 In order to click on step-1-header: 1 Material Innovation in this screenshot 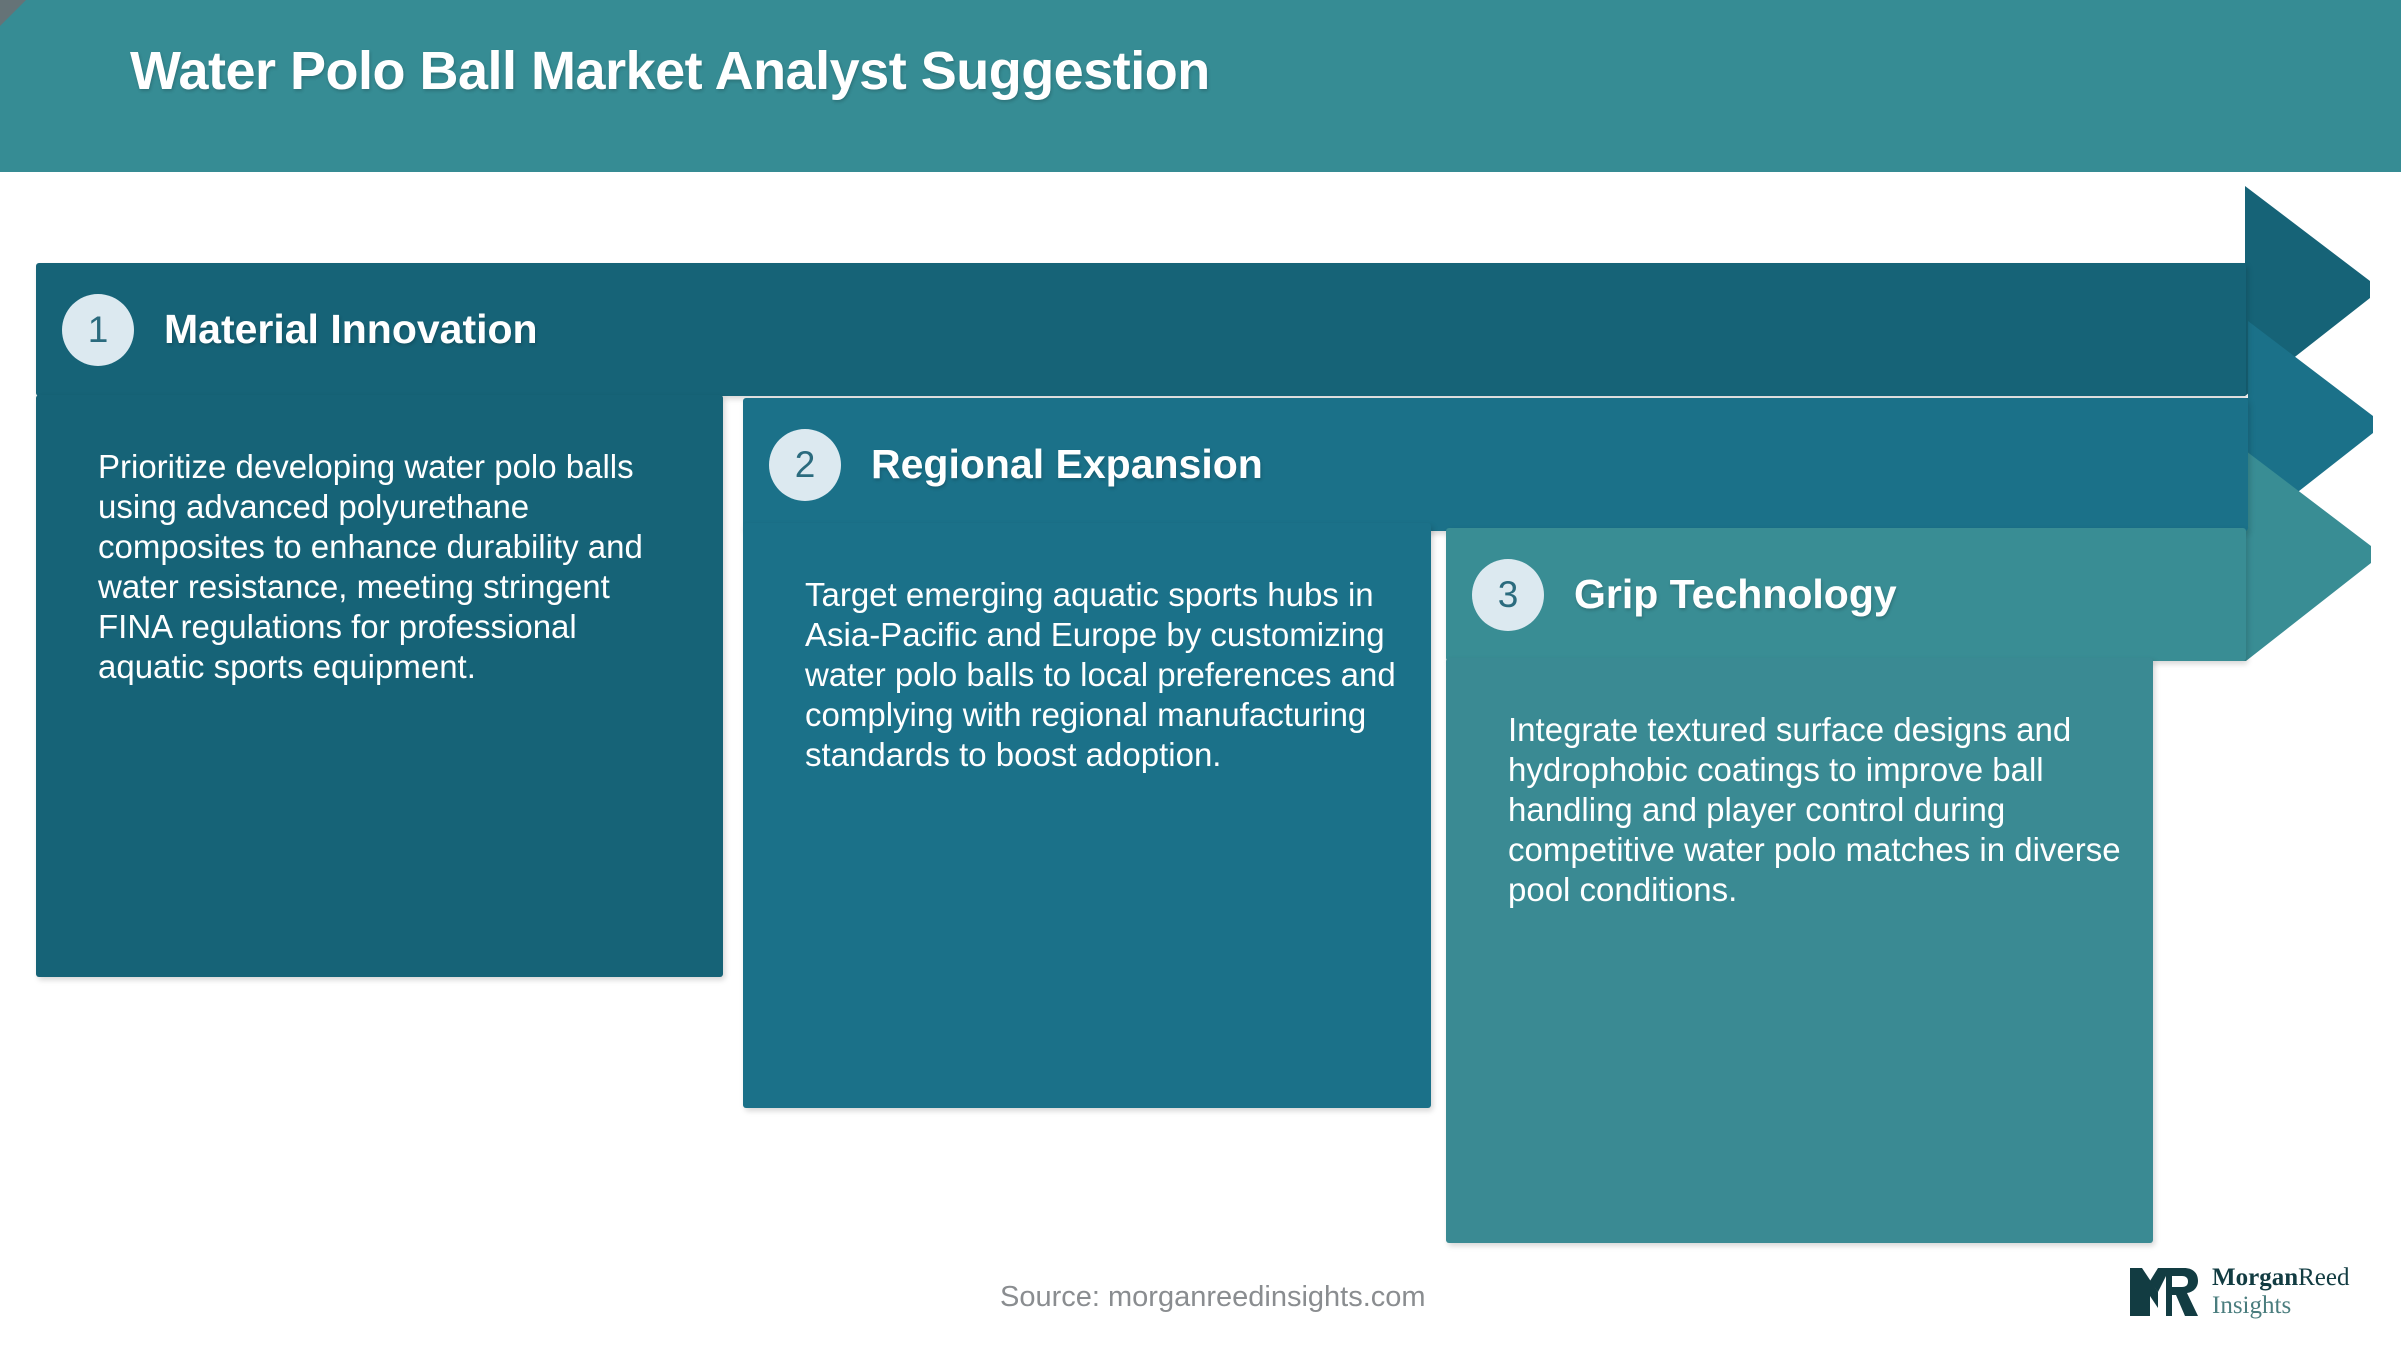, I will do `click(1141, 329)`.